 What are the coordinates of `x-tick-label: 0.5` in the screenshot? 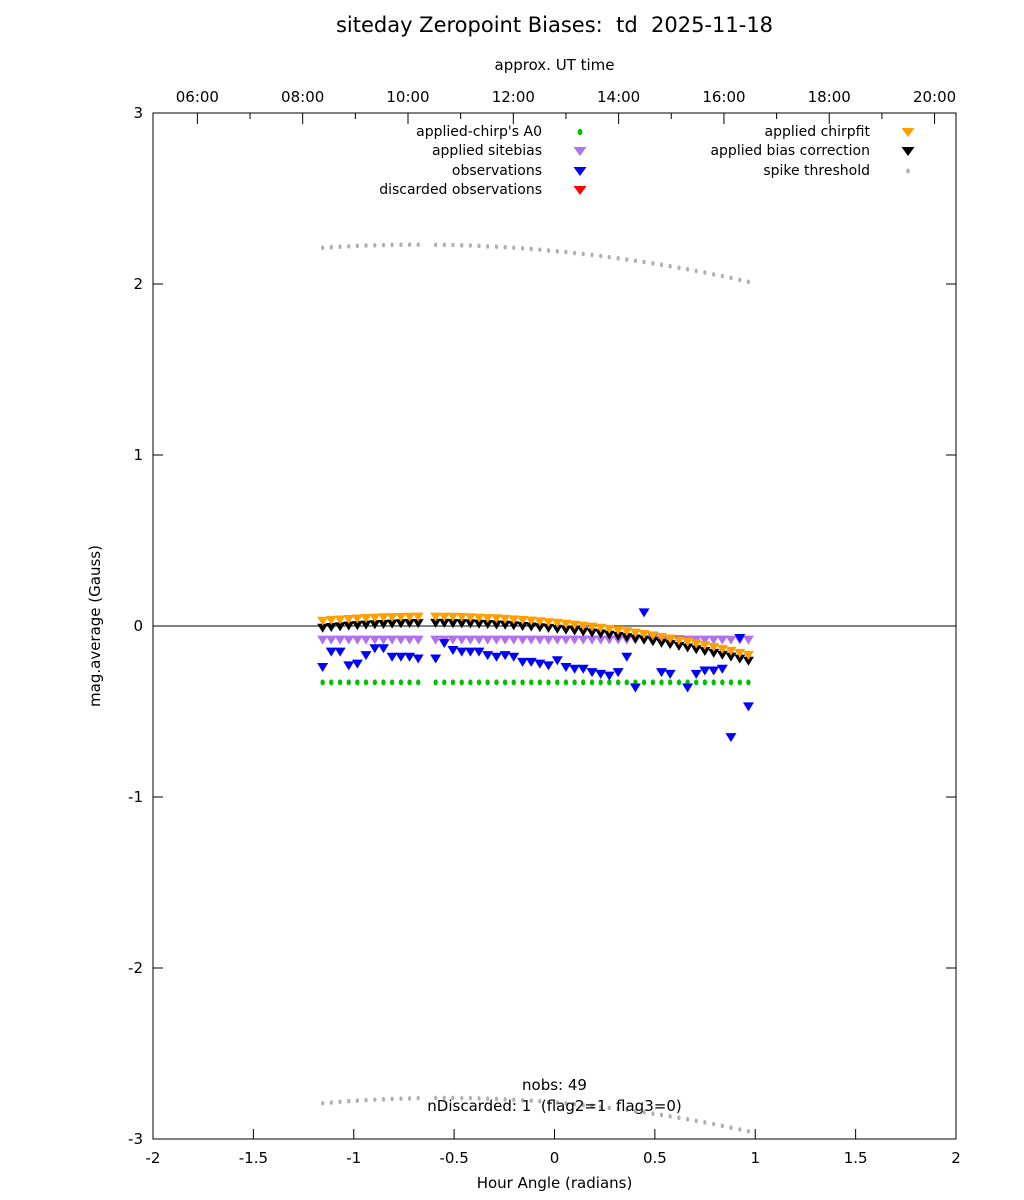 It's located at (655, 1158).